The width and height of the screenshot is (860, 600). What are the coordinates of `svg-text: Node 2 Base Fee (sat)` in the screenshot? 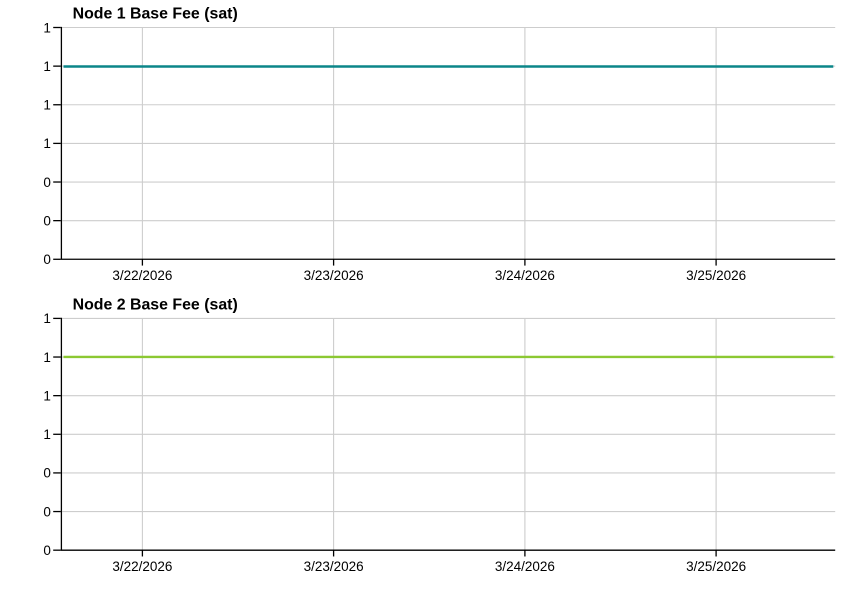 It's located at (155, 305).